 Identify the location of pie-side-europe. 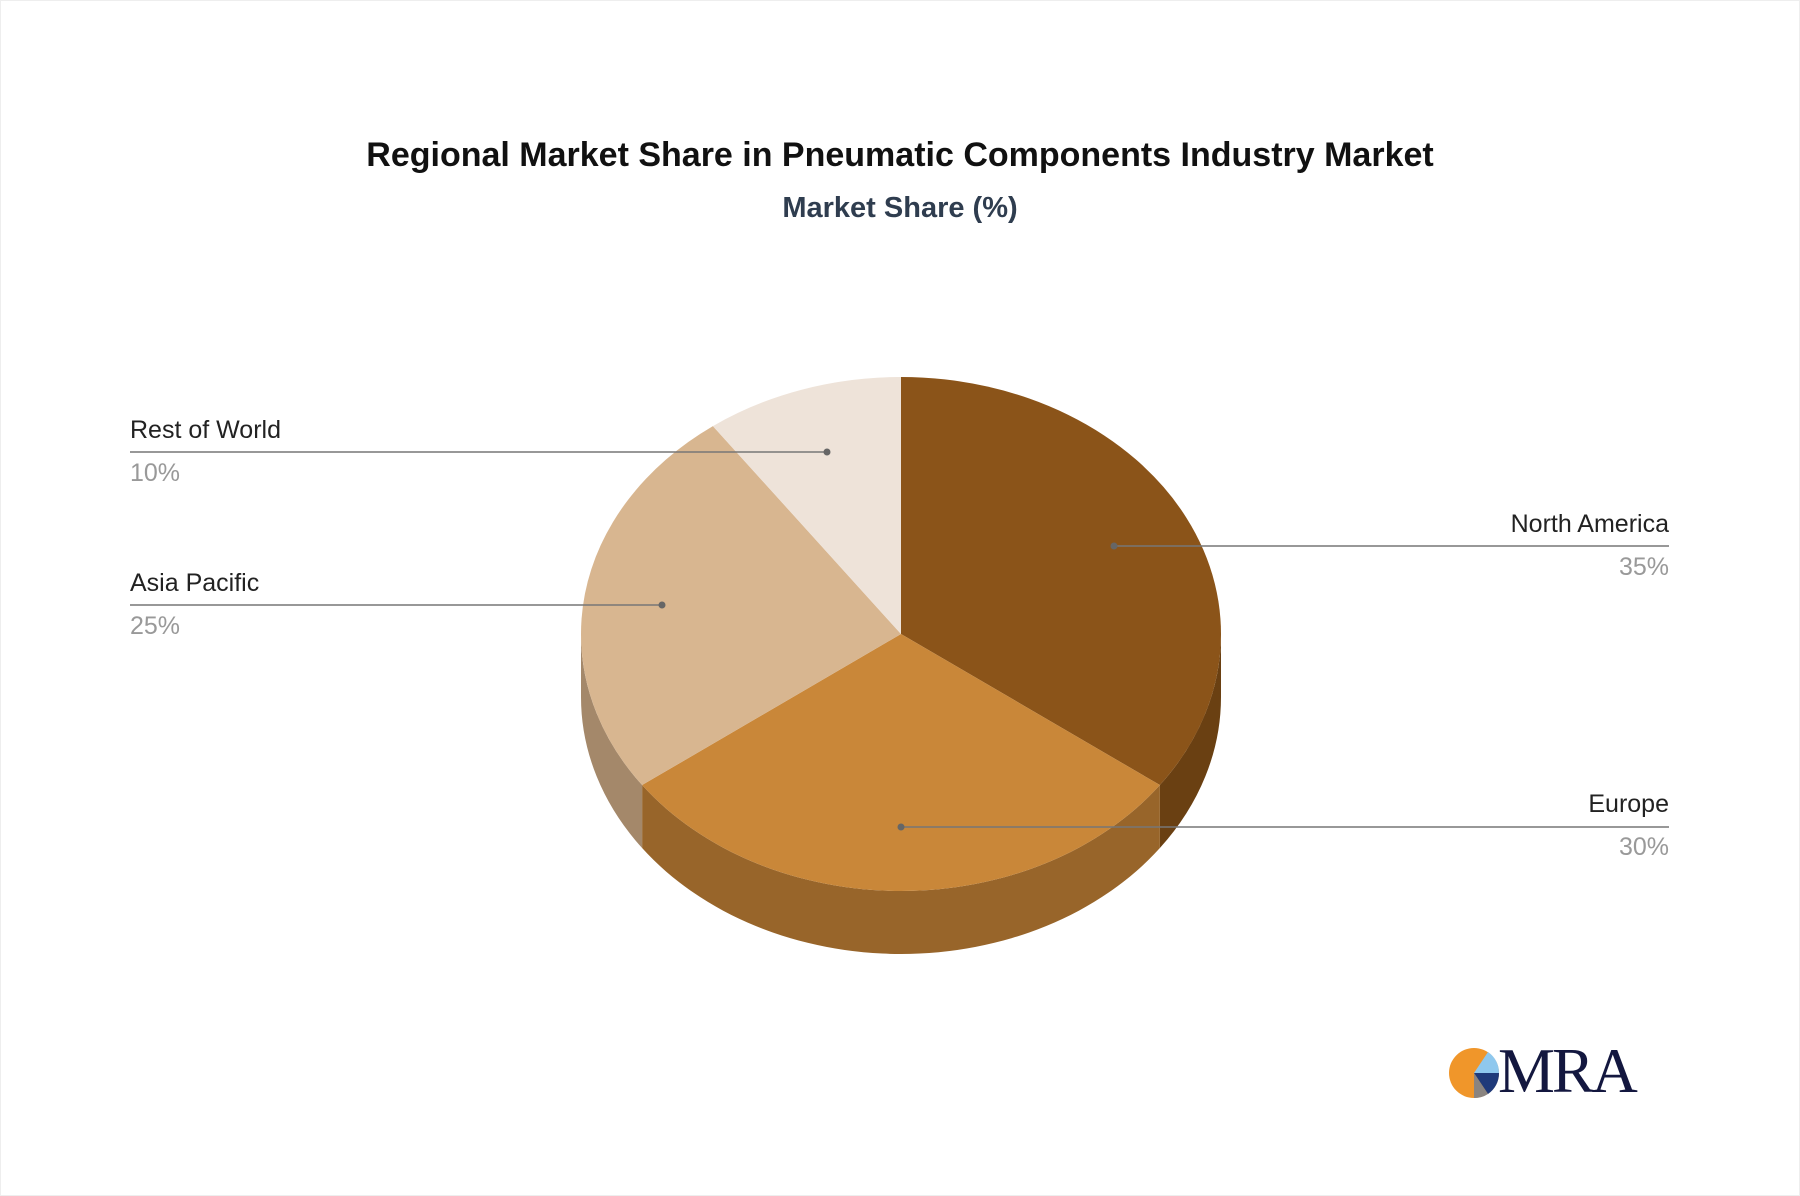
(901, 869).